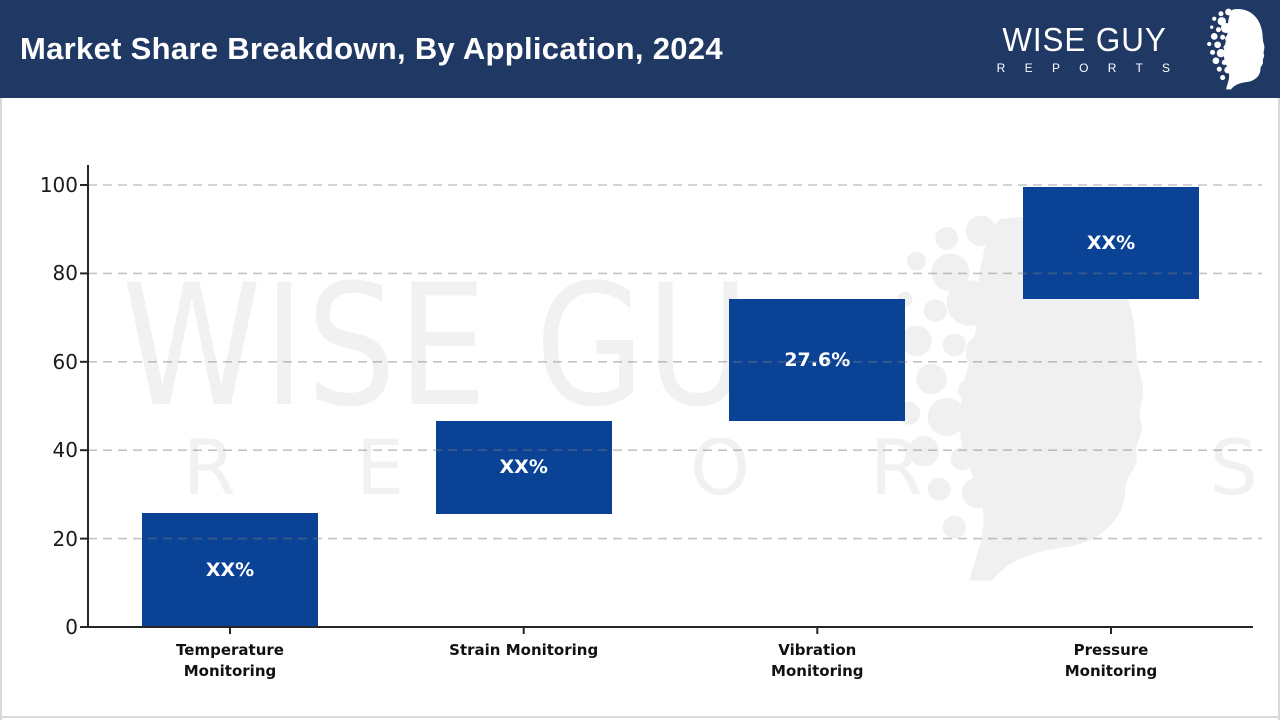 This screenshot has height=720, width=1280. What do you see at coordinates (437, 346) in the screenshot?
I see `watermark-wordmark: WISE GU` at bounding box center [437, 346].